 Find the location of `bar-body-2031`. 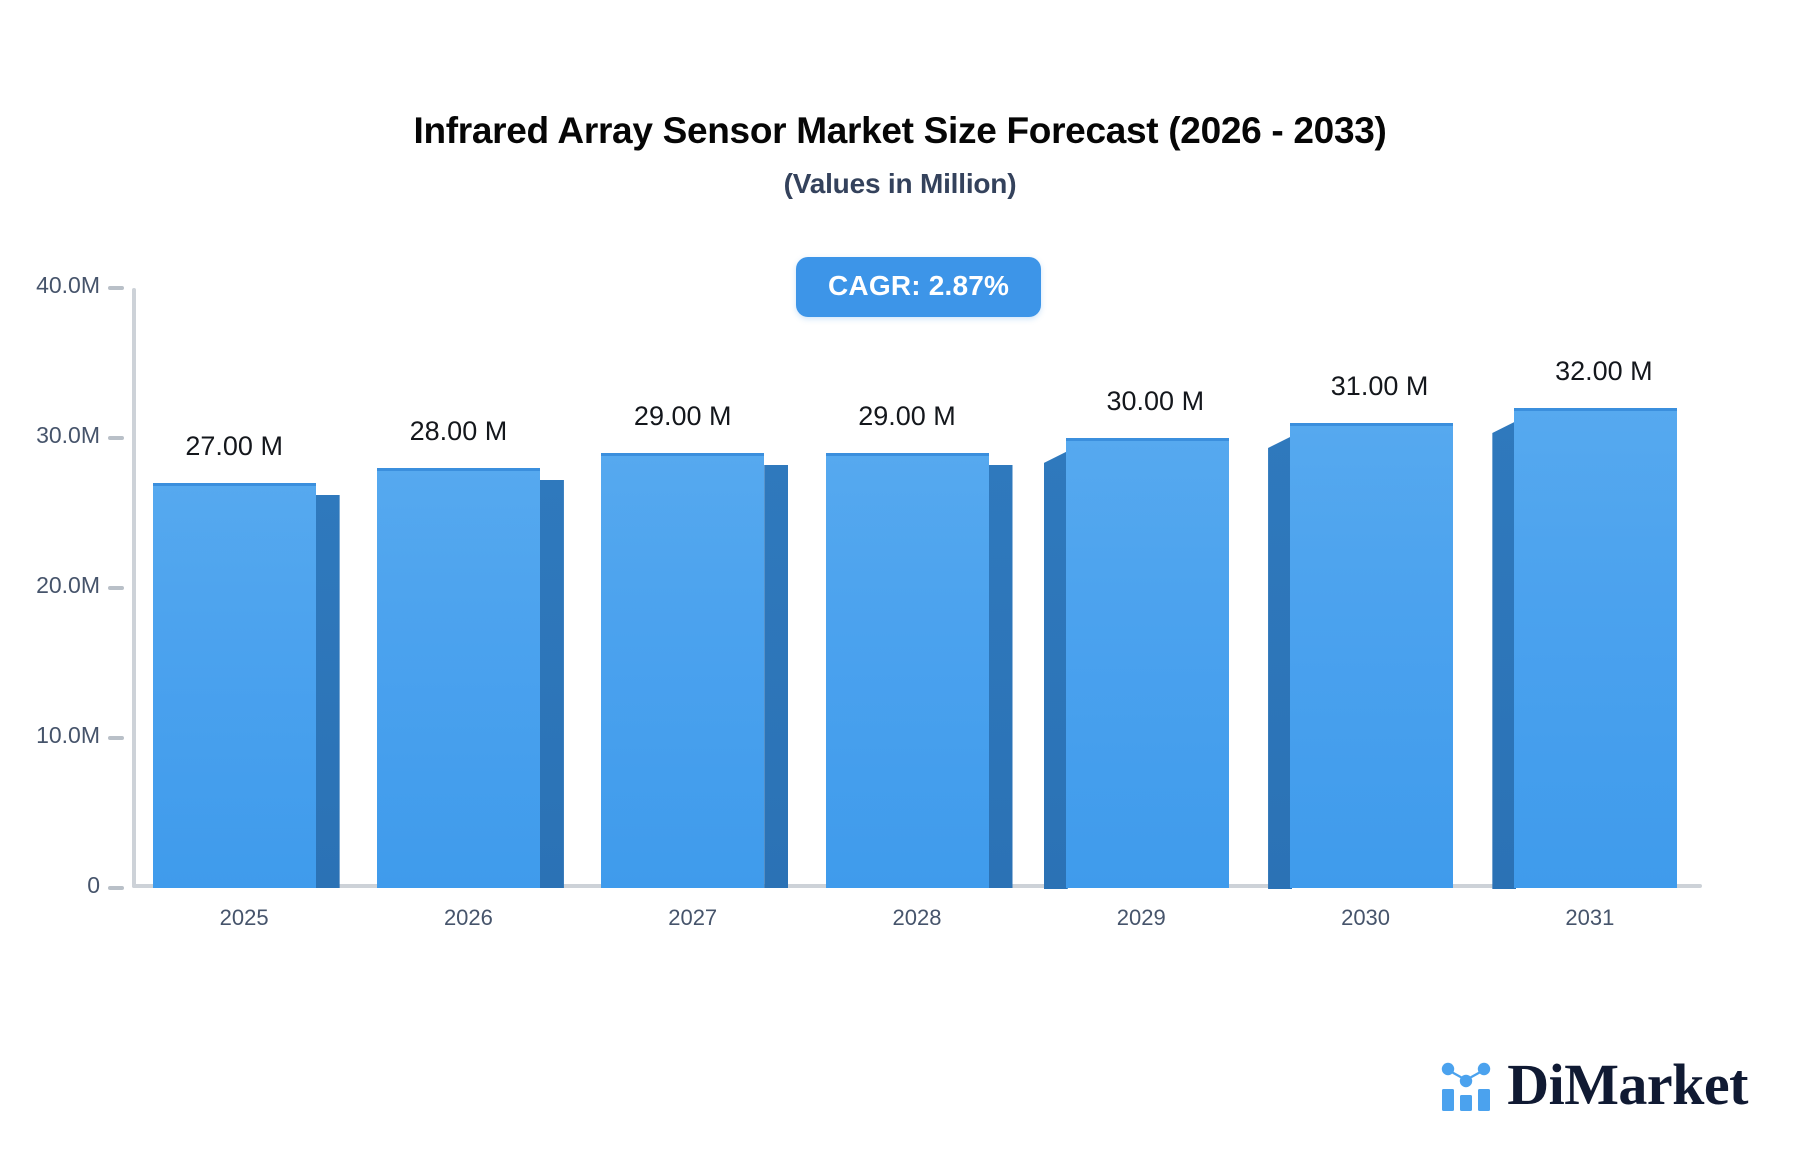

bar-body-2031 is located at coordinates (1585, 648).